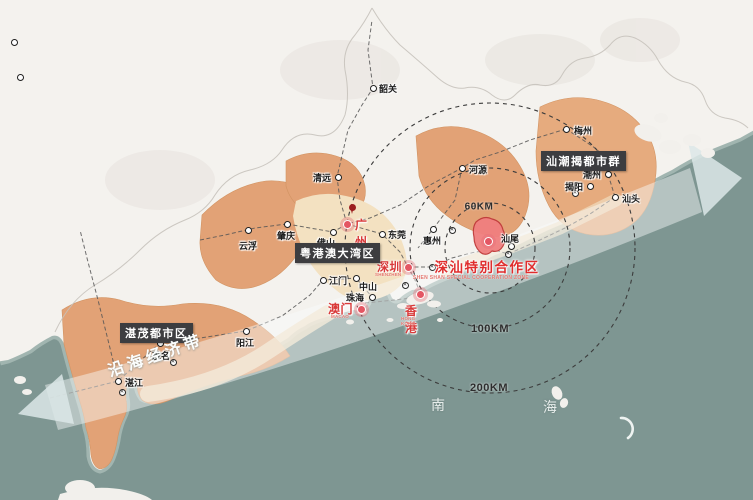 The width and height of the screenshot is (753, 500). I want to click on major-city-sublabel: MACAO, so click(340, 316).